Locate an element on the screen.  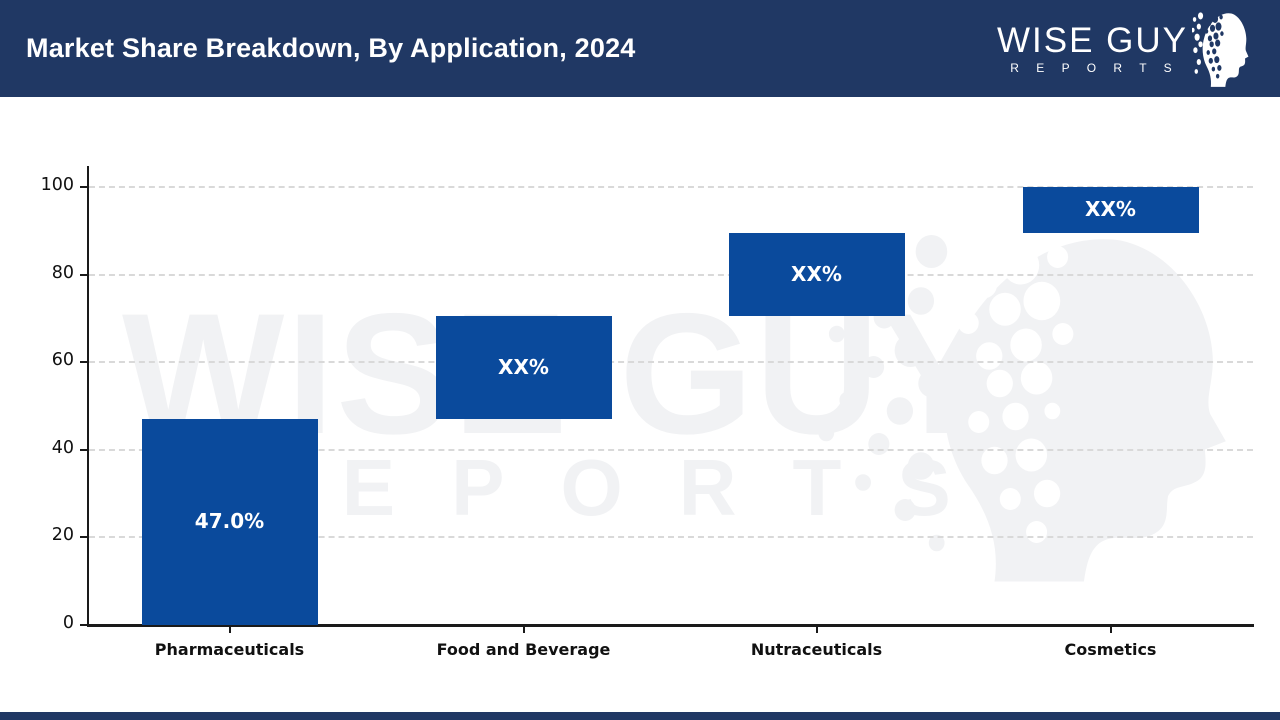
y-axis-spine is located at coordinates (88, 396).